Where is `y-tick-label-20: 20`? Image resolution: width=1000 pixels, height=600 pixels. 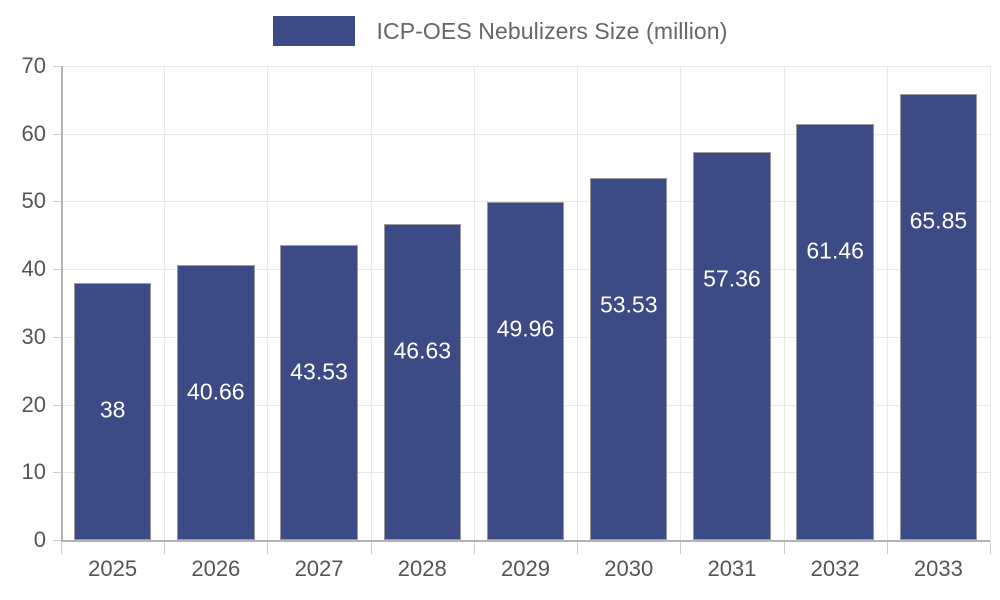 y-tick-label-20: 20 is located at coordinates (33, 404).